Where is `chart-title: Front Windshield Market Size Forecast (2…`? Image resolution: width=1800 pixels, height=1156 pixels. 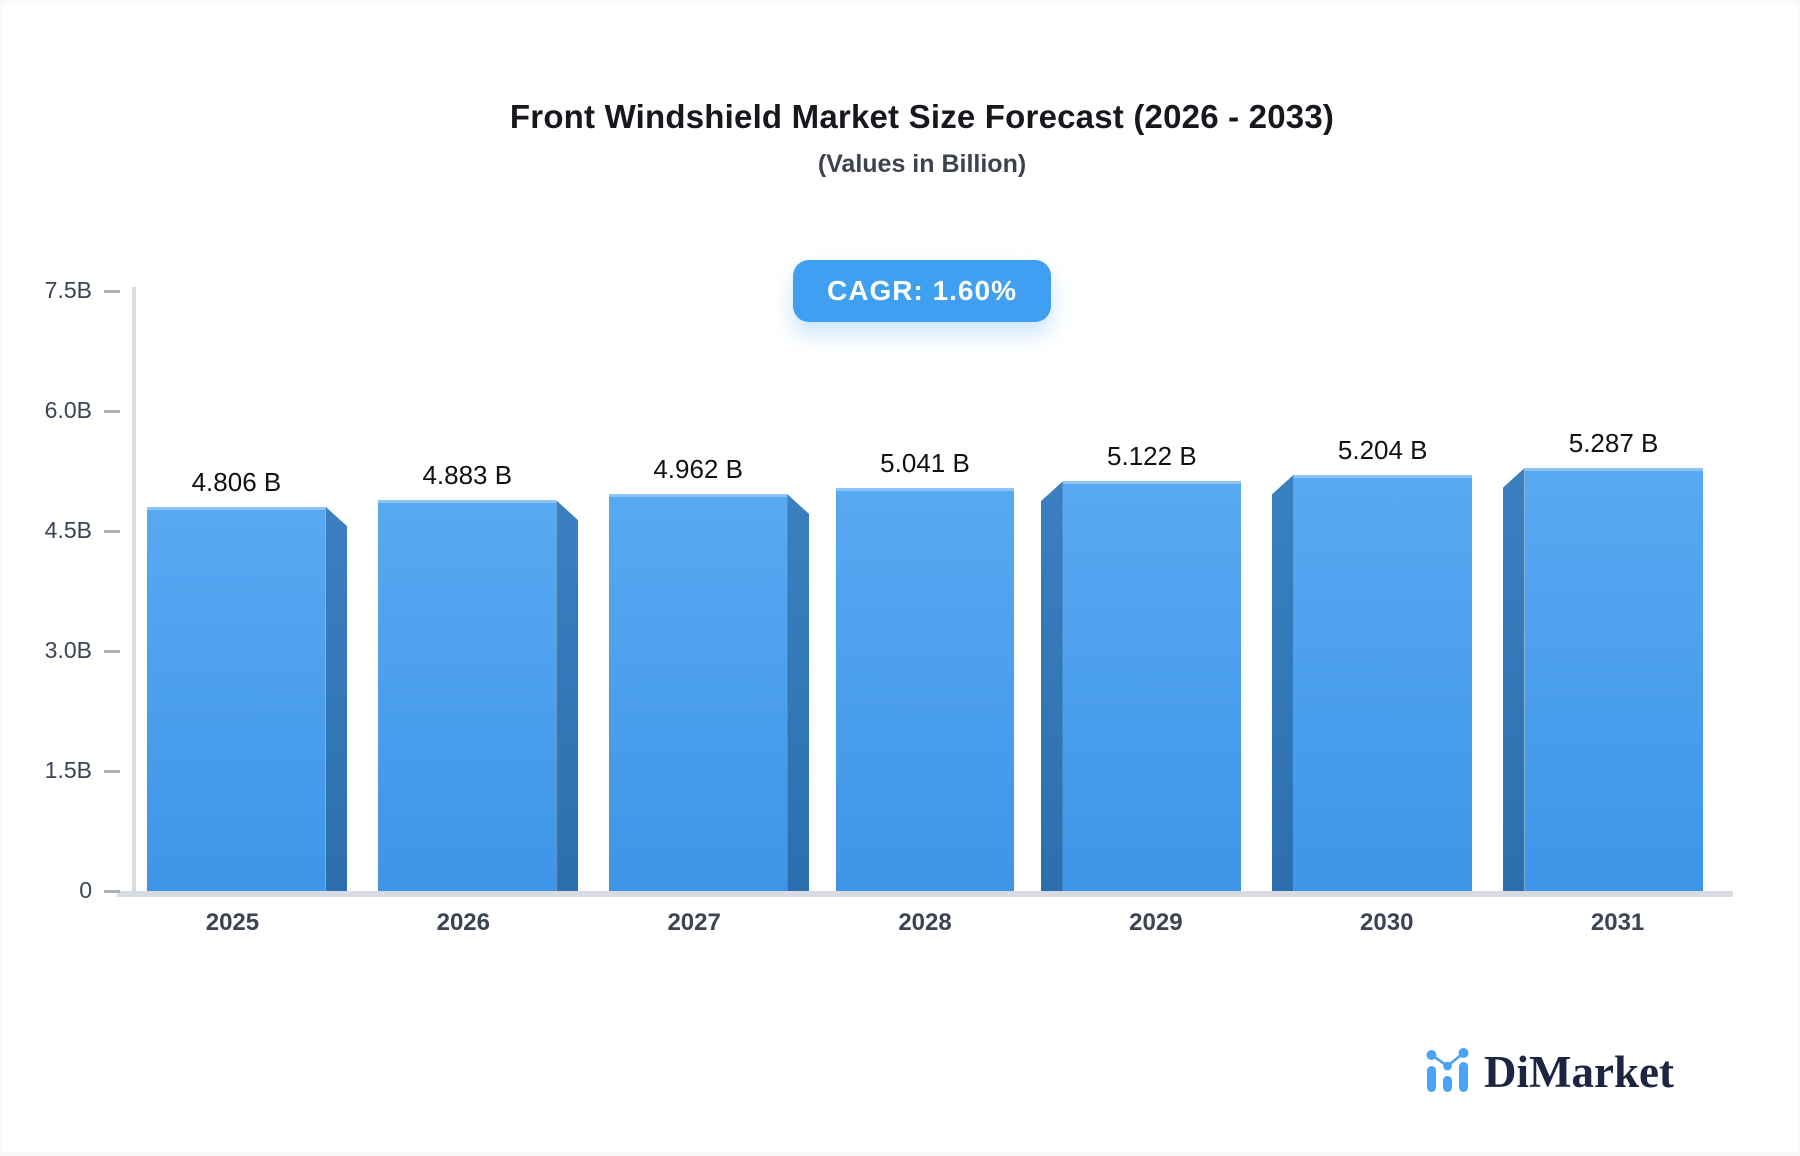 chart-title: Front Windshield Market Size Forecast (2… is located at coordinates (922, 116).